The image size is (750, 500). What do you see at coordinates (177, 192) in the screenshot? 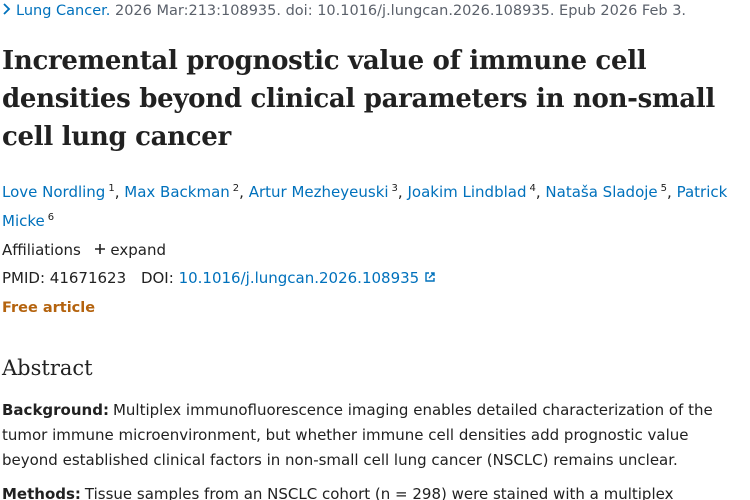
I see `author-name: Max Backman` at bounding box center [177, 192].